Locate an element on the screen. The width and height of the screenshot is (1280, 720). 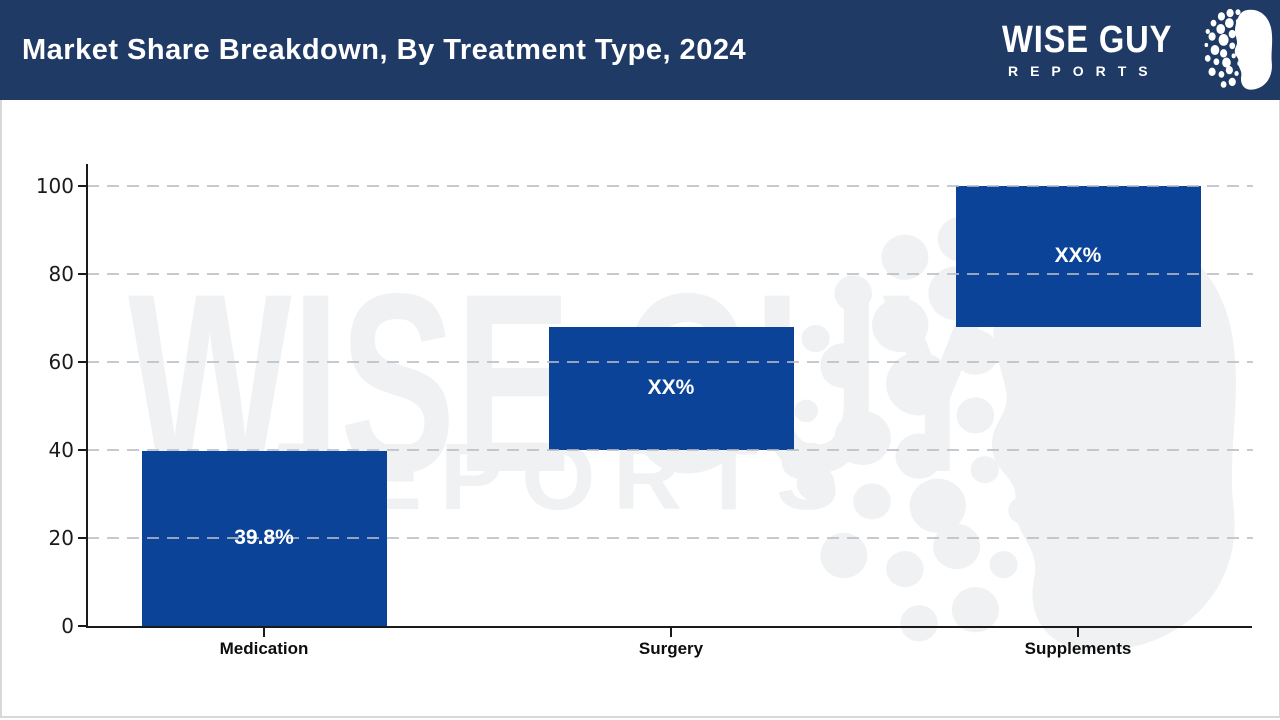
y-tick-label: 20 is located at coordinates (61, 538).